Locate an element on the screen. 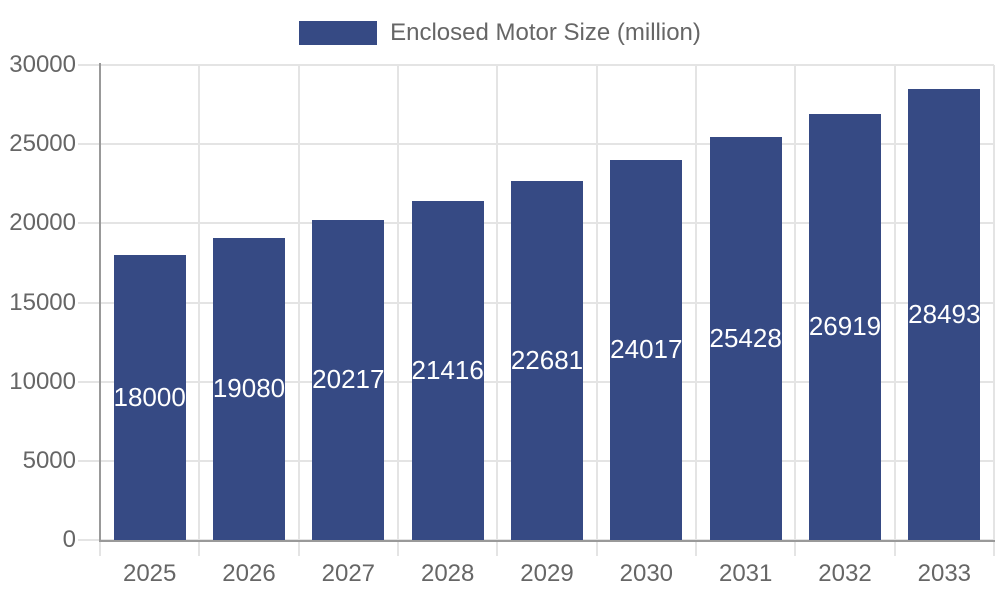 The width and height of the screenshot is (1000, 600). bar-value-label: 22681 is located at coordinates (547, 359).